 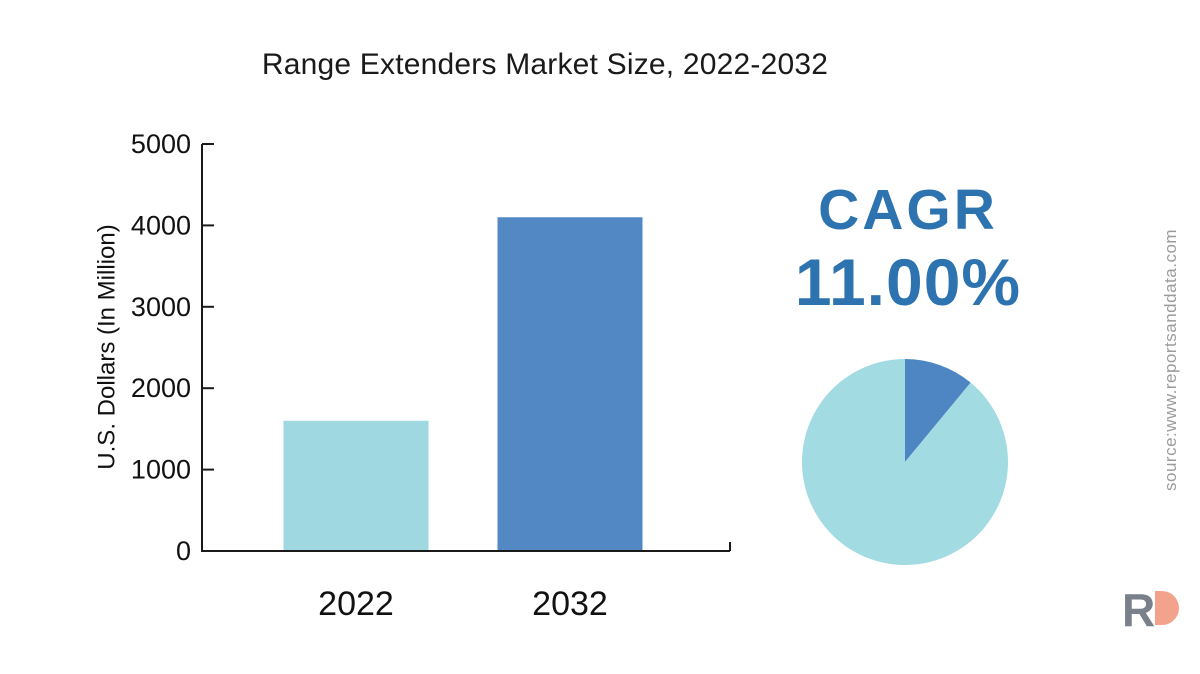 I want to click on cagr-value: 11.00%, so click(x=908, y=282).